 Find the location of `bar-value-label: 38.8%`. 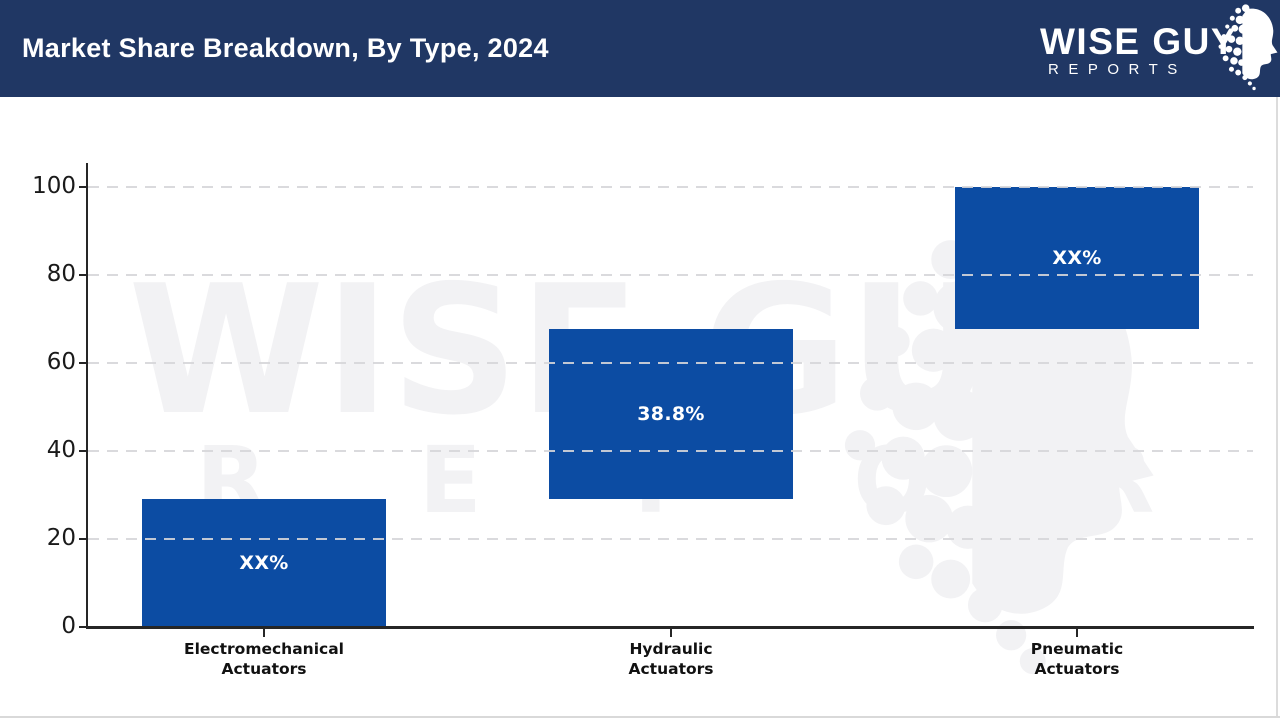

bar-value-label: 38.8% is located at coordinates (671, 414).